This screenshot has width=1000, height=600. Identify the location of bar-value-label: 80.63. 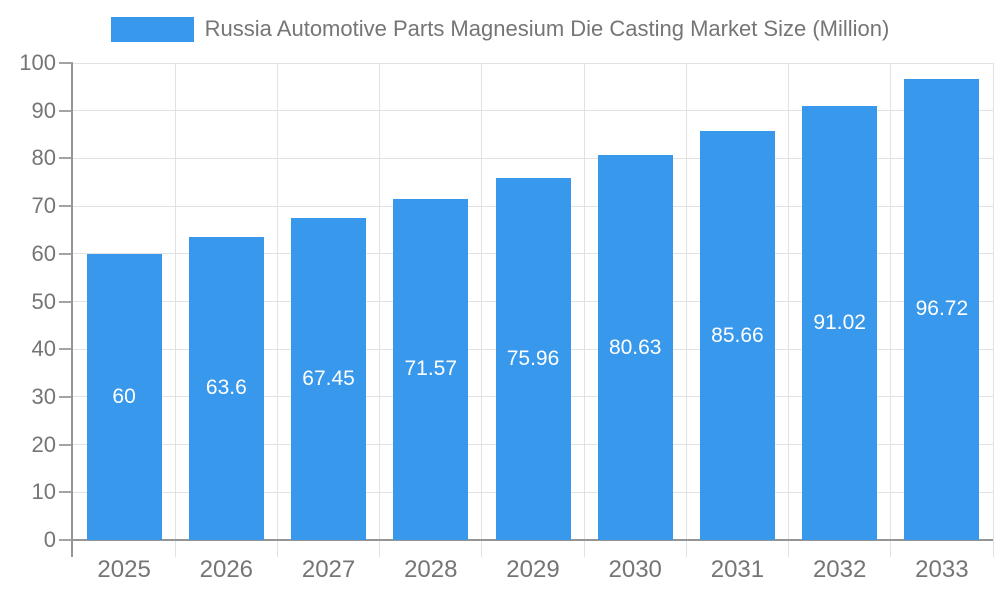
(635, 347).